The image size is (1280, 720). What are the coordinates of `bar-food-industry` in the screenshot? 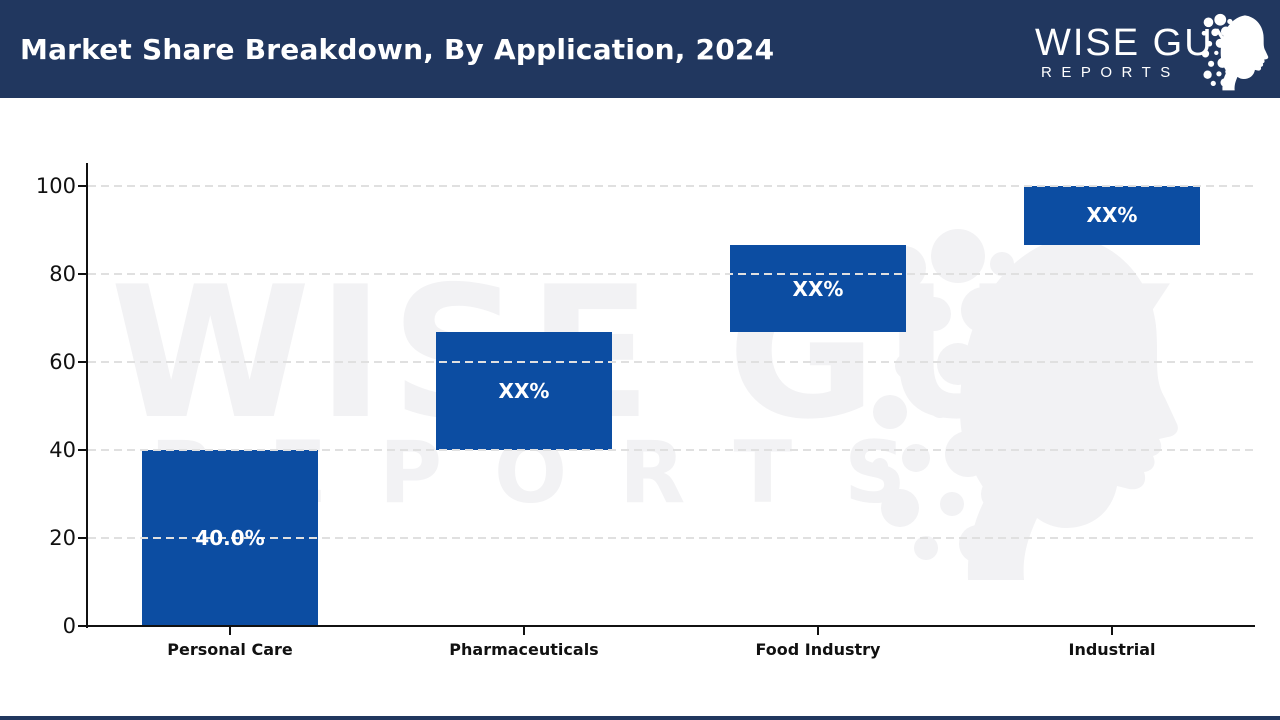 It's located at (818, 288).